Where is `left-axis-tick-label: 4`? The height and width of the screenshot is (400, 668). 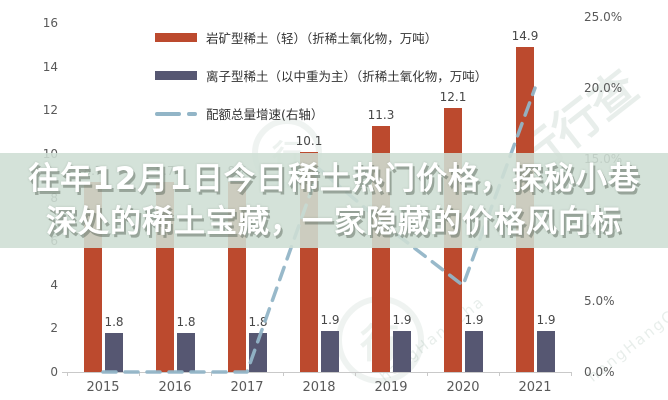 left-axis-tick-label: 4 is located at coordinates (54, 284).